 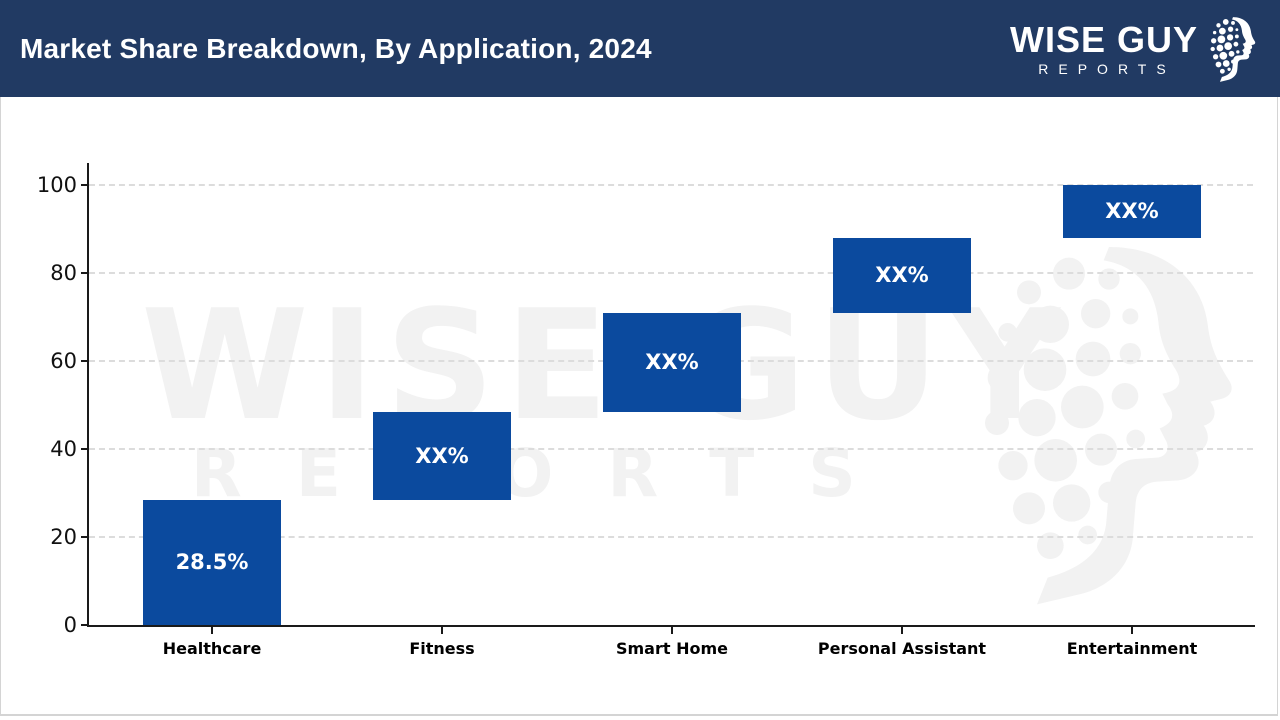 I want to click on bar-fitness: XX%, so click(x=442, y=455).